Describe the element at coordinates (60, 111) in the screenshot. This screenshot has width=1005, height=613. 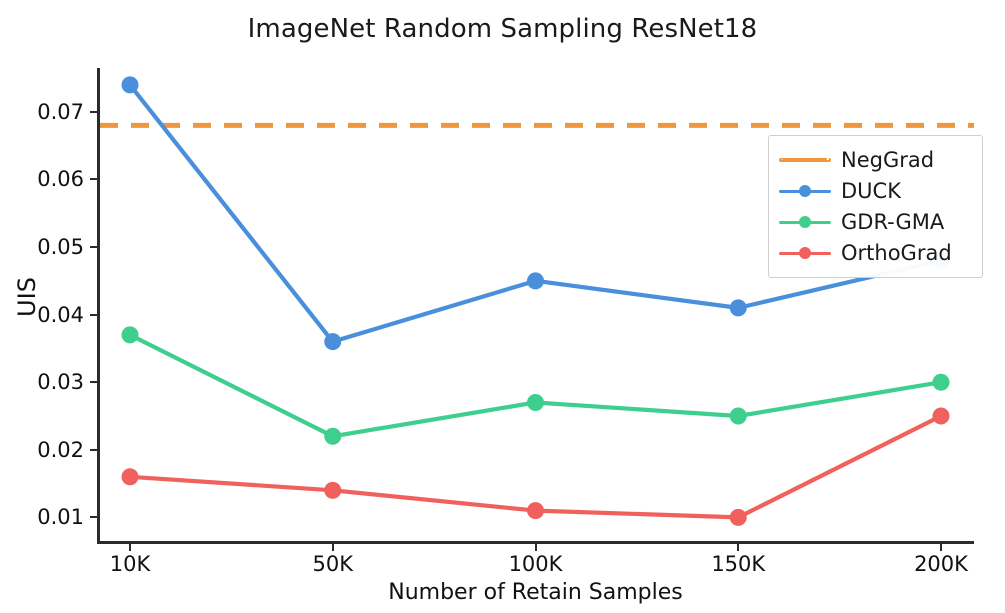
I see `y-tick-label: 0.07` at that location.